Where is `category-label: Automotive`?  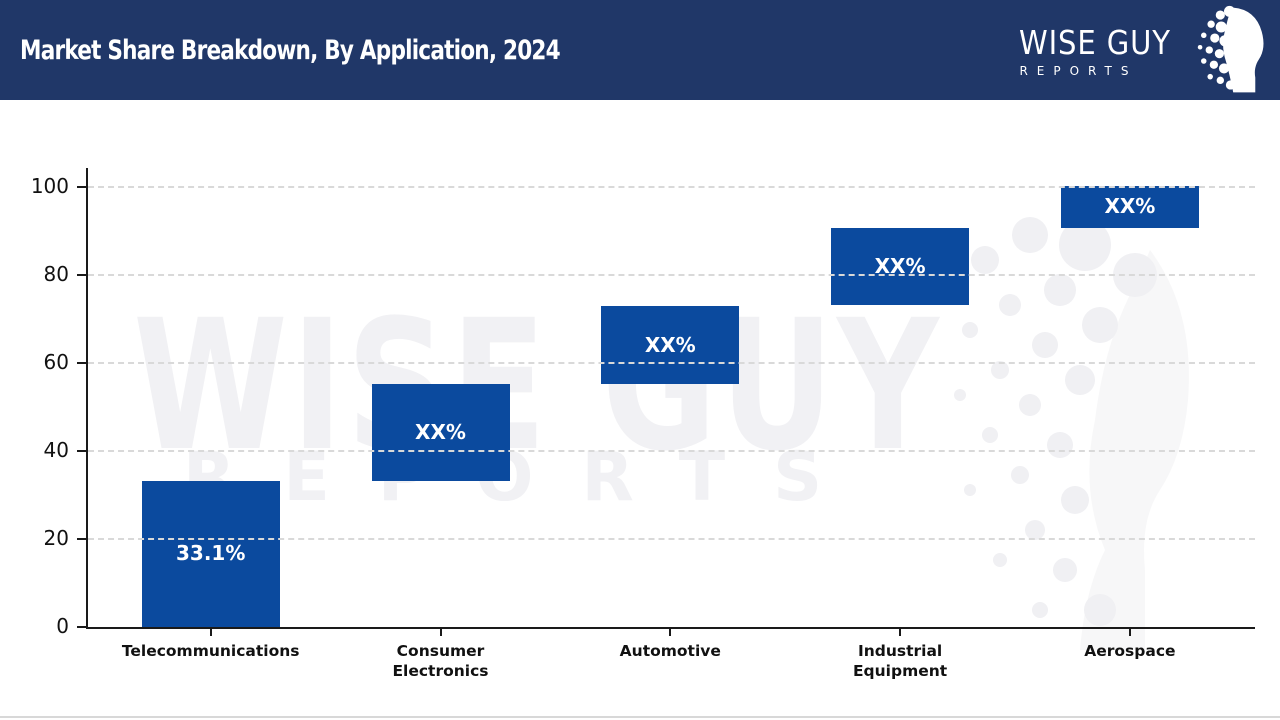
category-label: Automotive is located at coordinates (670, 650).